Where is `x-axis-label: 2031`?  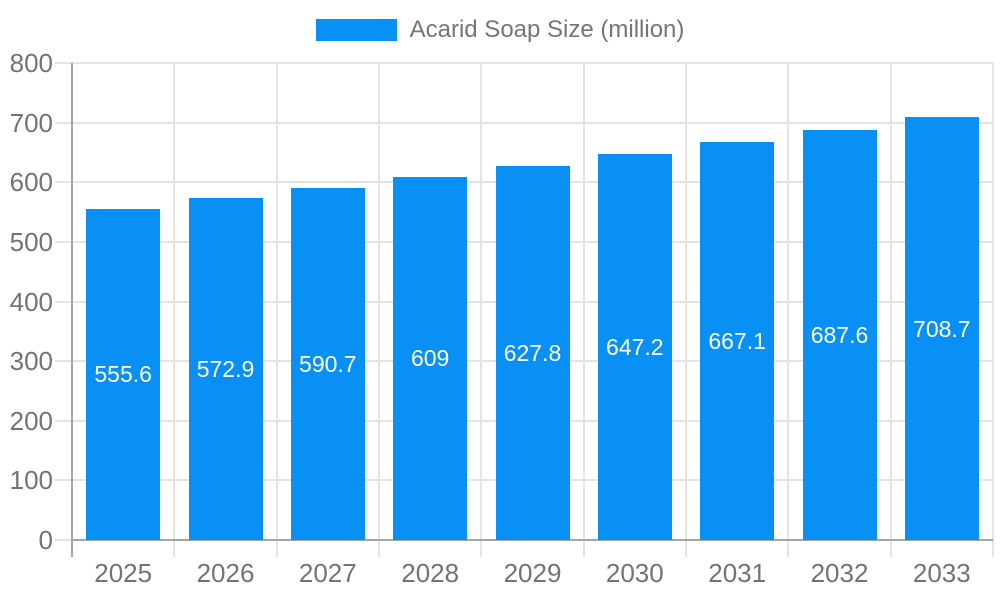 x-axis-label: 2031 is located at coordinates (737, 573).